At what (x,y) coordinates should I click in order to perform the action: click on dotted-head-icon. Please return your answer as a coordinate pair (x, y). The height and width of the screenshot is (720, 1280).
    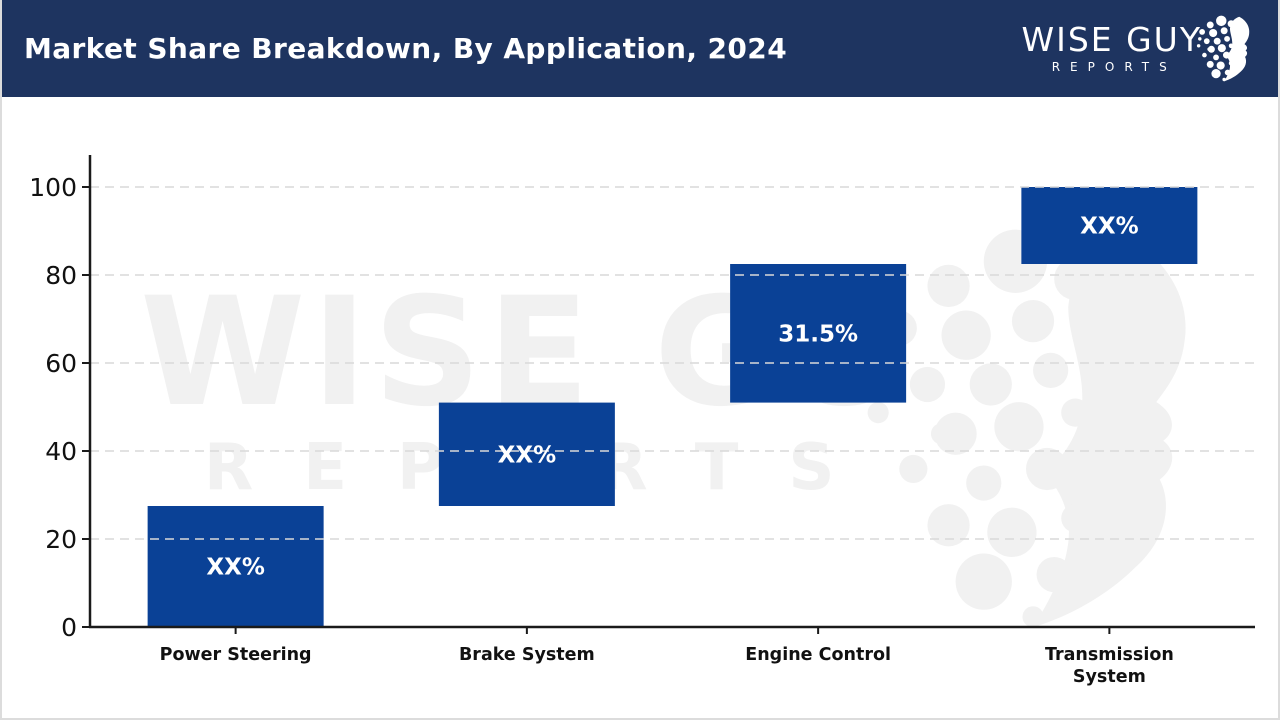
    Looking at the image, I should click on (1223, 49).